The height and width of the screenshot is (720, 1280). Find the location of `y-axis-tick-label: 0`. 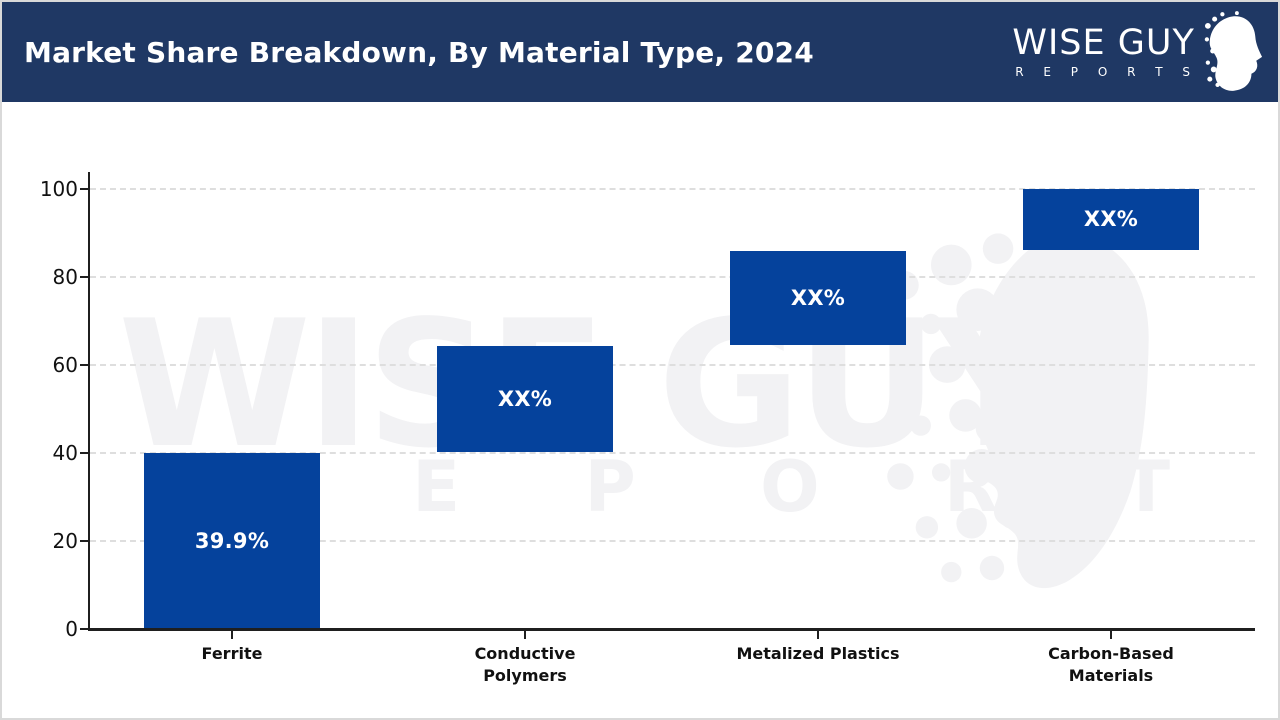

y-axis-tick-label: 0 is located at coordinates (71, 629).